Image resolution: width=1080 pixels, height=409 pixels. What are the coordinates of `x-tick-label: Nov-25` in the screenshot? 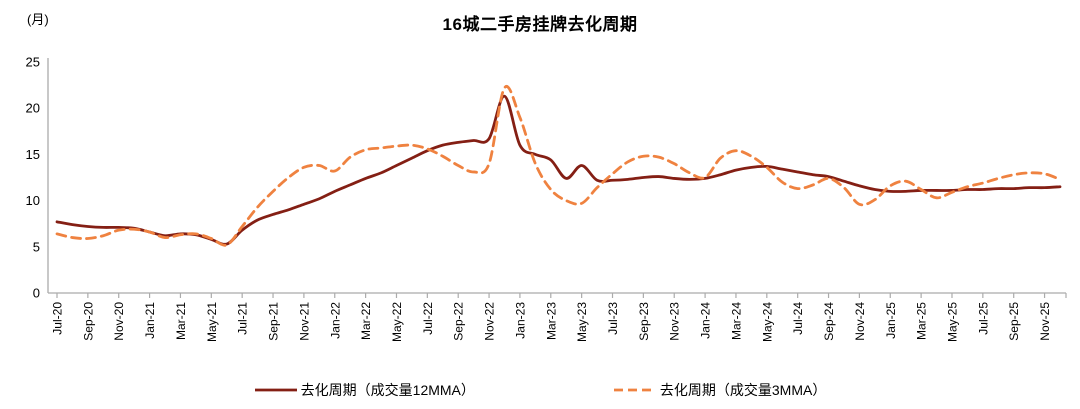 It's located at (1045, 321).